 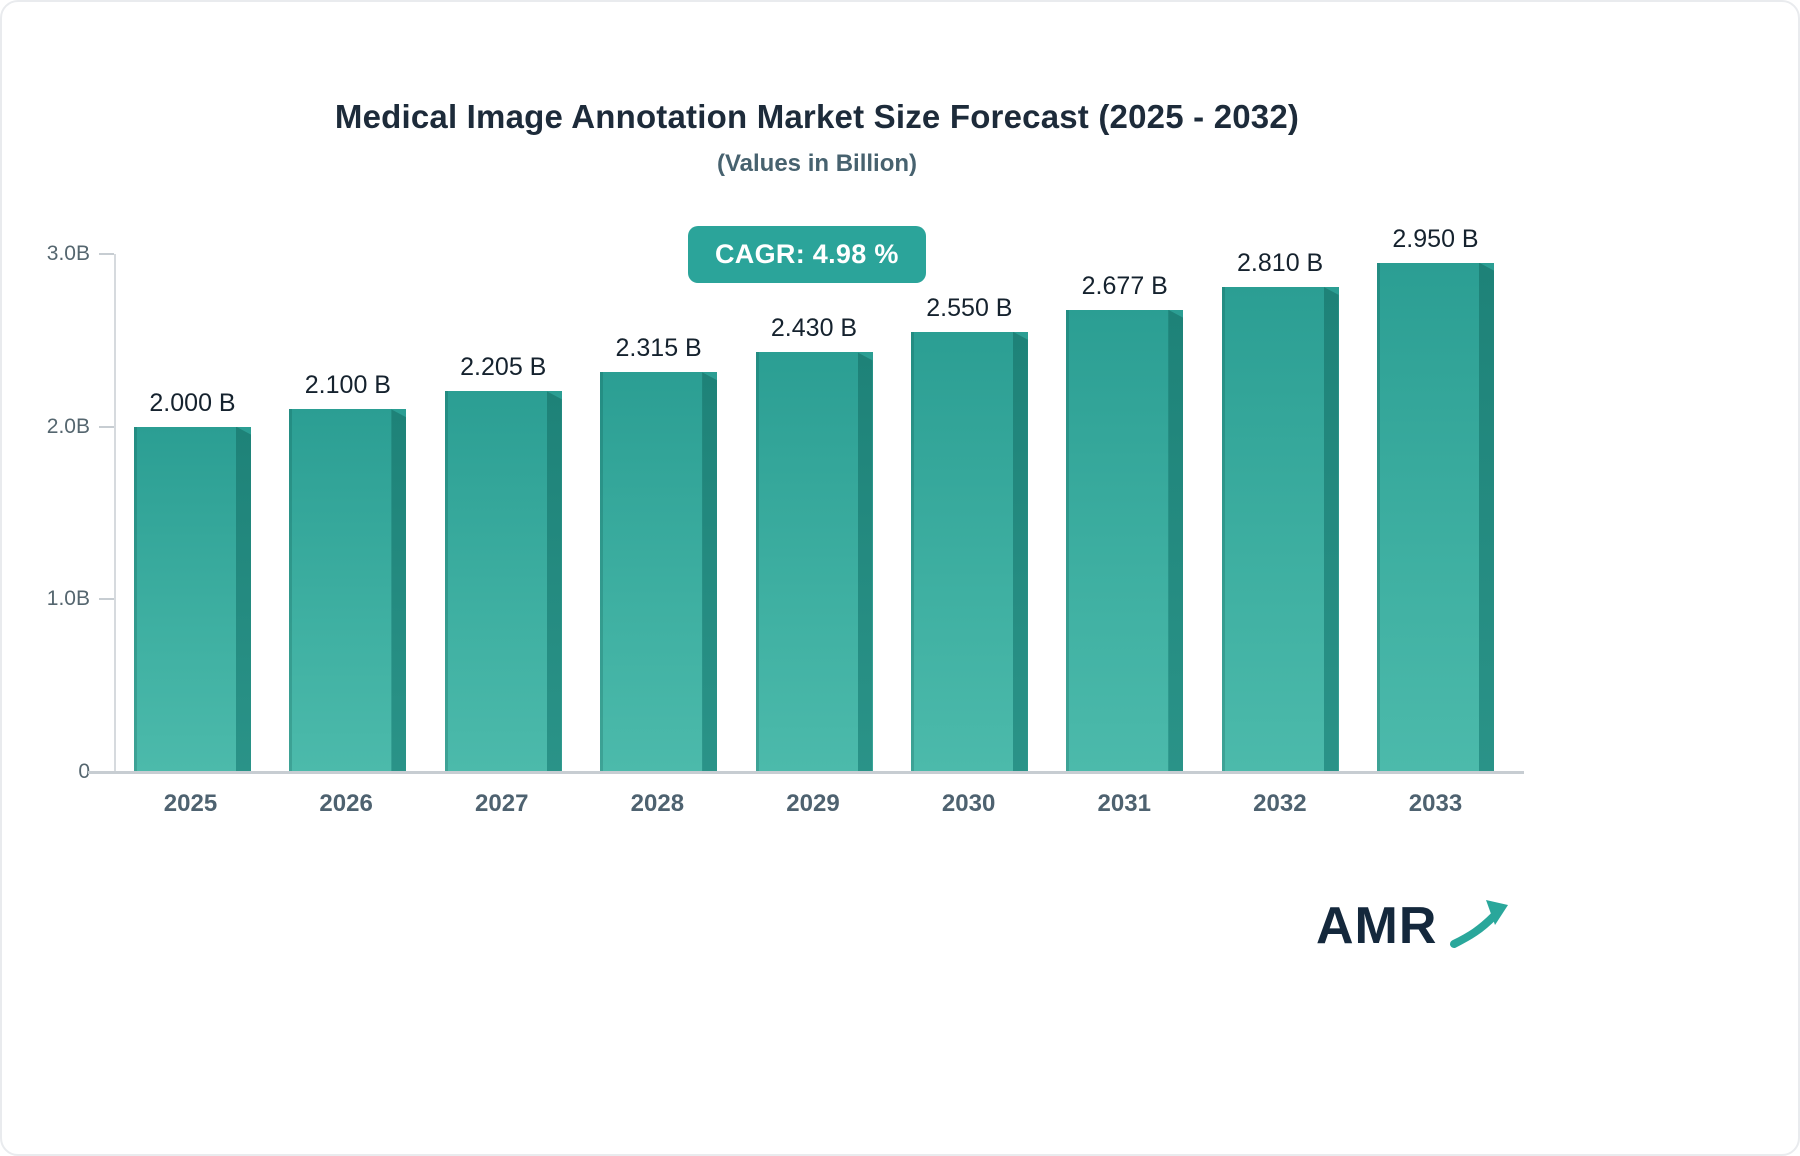 What do you see at coordinates (807, 254) in the screenshot?
I see `cagr-badge: CAGR: 4.98 %` at bounding box center [807, 254].